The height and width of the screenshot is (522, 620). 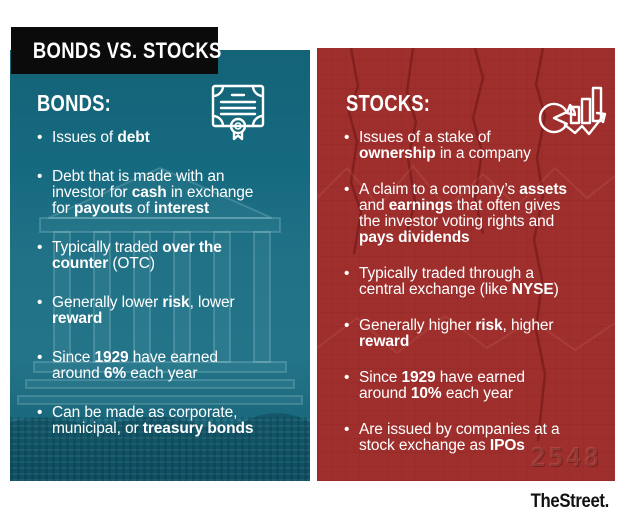 What do you see at coordinates (168, 138) in the screenshot?
I see `list-item: Issues of debt` at bounding box center [168, 138].